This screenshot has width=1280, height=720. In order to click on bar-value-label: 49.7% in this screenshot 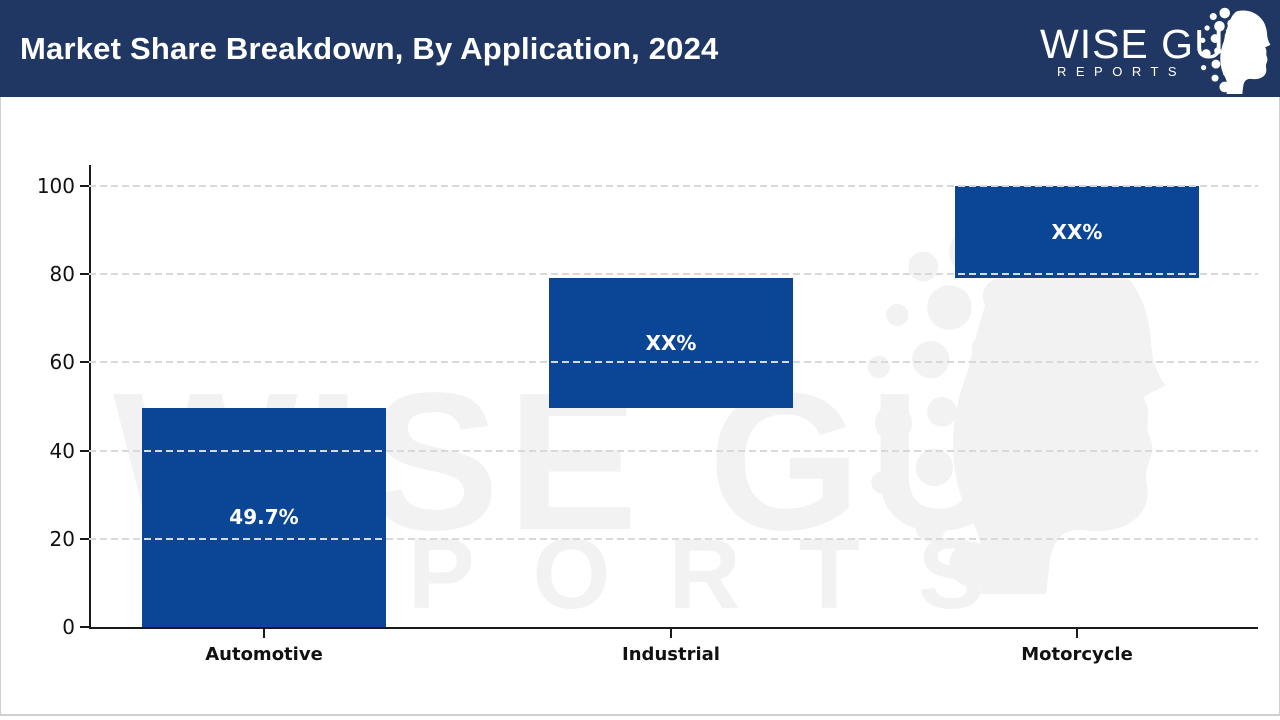, I will do `click(264, 517)`.